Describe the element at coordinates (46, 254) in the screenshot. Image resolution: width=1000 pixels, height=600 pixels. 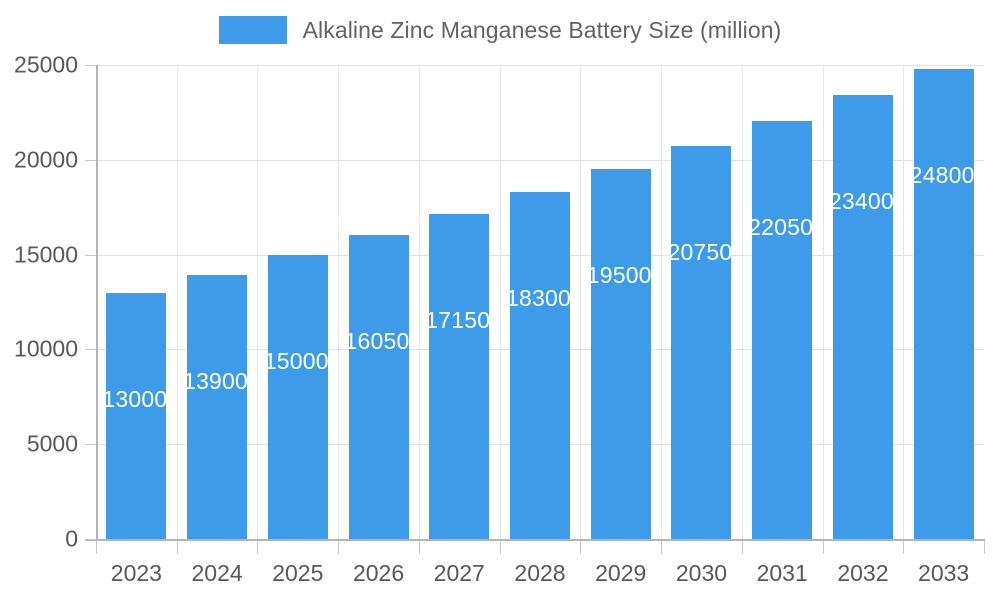
I see `y-tick-label: 15000` at that location.